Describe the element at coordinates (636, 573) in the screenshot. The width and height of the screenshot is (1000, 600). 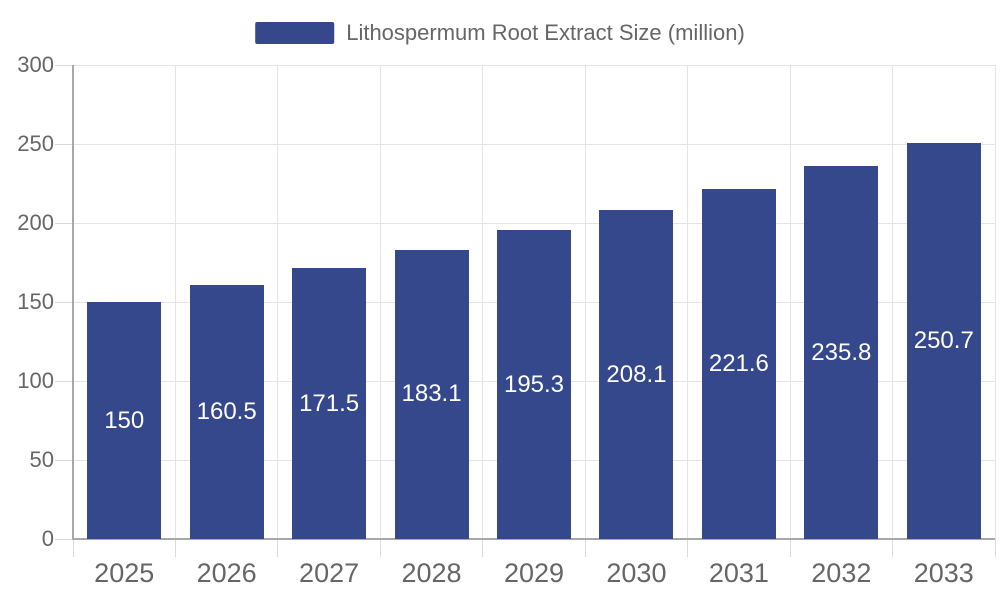
I see `x-axis-label-2030: 2030` at that location.